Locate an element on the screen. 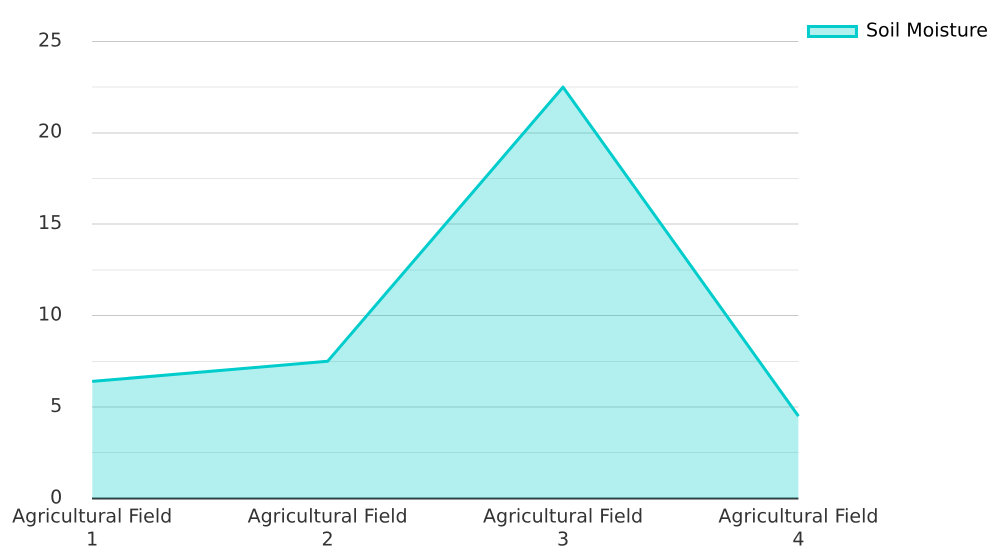 The height and width of the screenshot is (560, 1000). x-tick-label: Agricultural Field 2 is located at coordinates (328, 528).